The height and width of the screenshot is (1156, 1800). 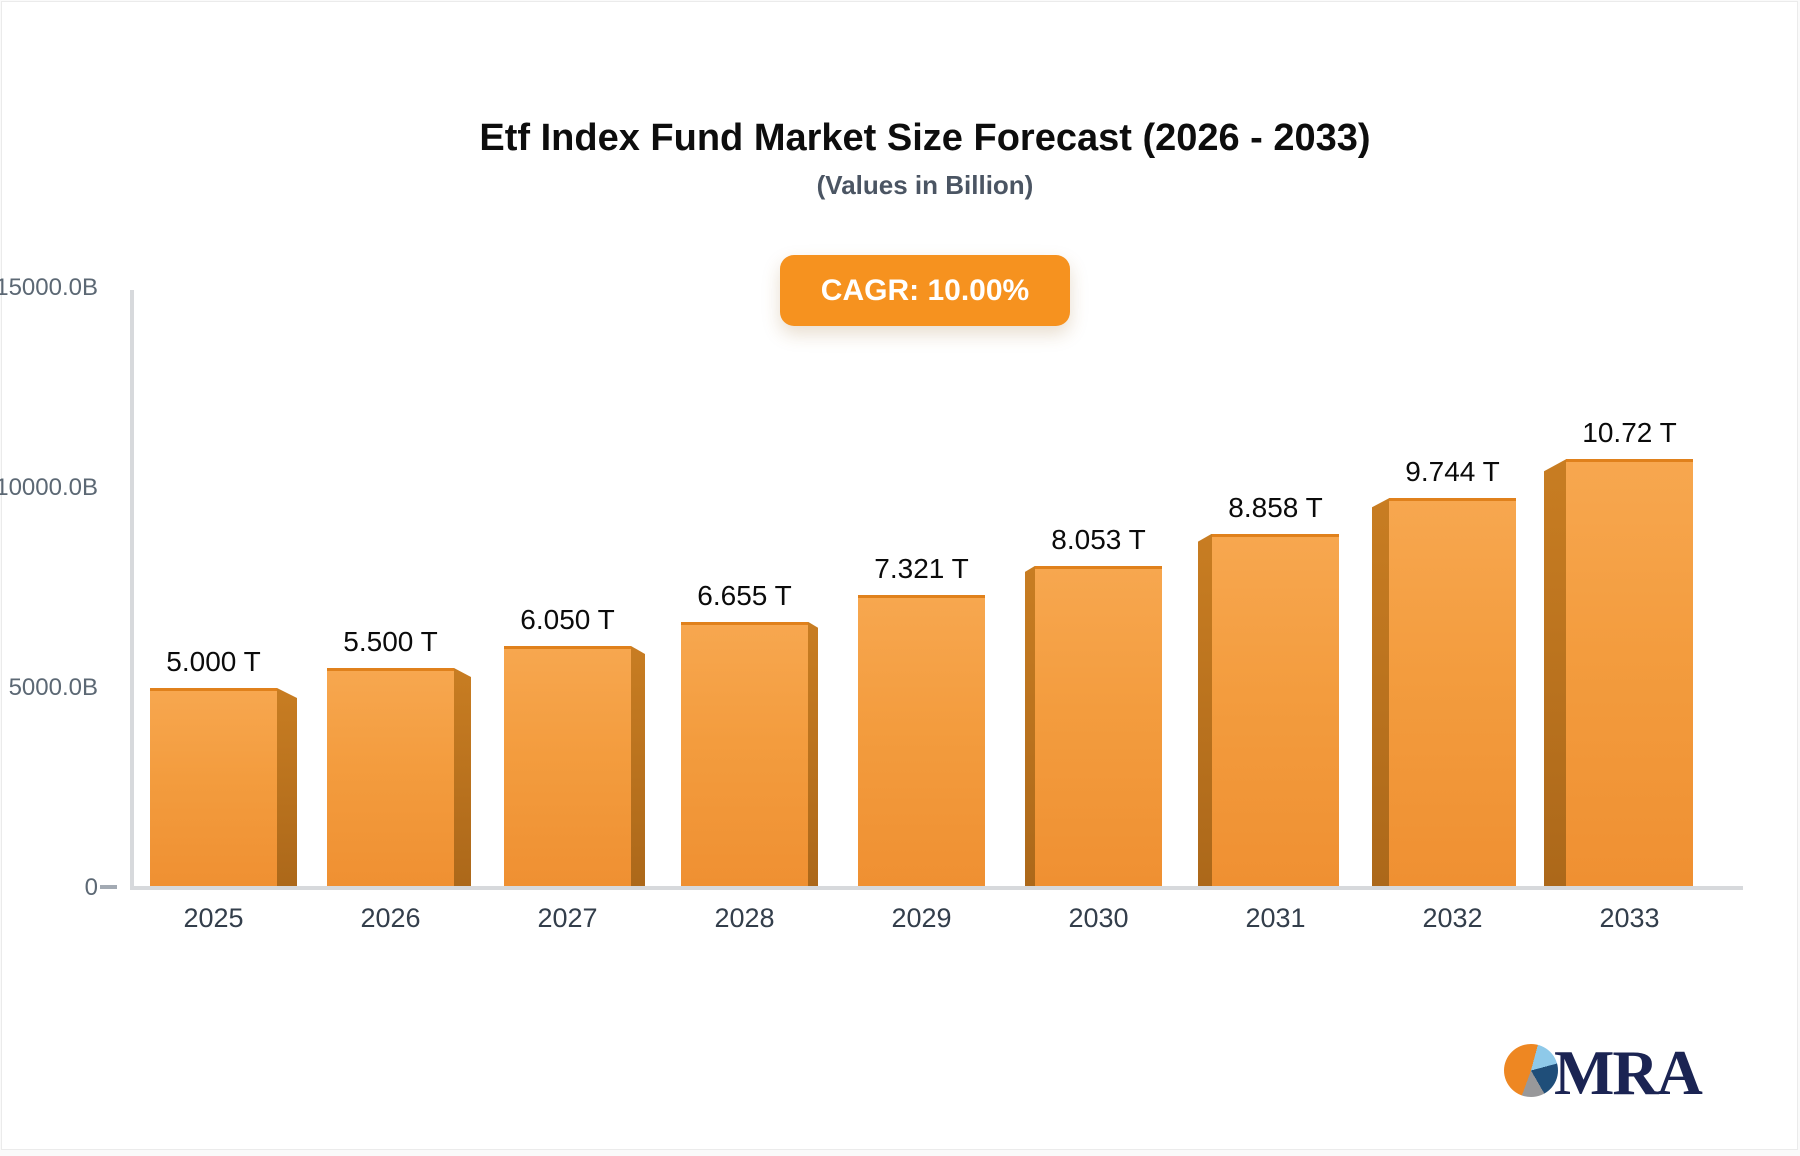 I want to click on x-axis-label-2027: 2027, so click(x=567, y=918).